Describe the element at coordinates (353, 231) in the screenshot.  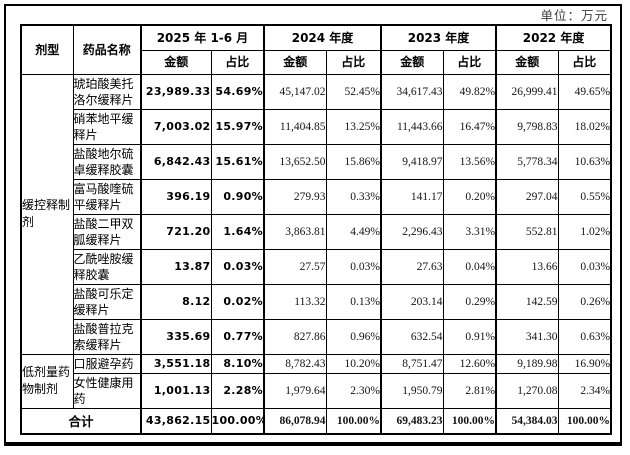
I see `ratio-2024-cell: 4.49%` at that location.